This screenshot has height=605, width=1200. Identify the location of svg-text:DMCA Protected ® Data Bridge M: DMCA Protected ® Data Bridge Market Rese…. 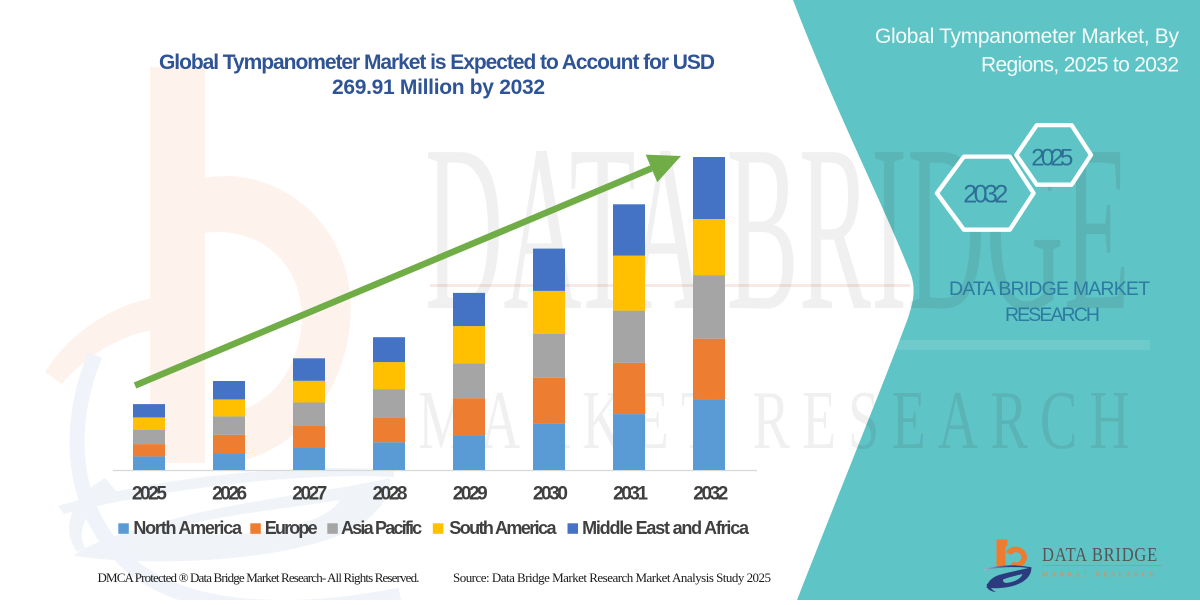
(259, 577).